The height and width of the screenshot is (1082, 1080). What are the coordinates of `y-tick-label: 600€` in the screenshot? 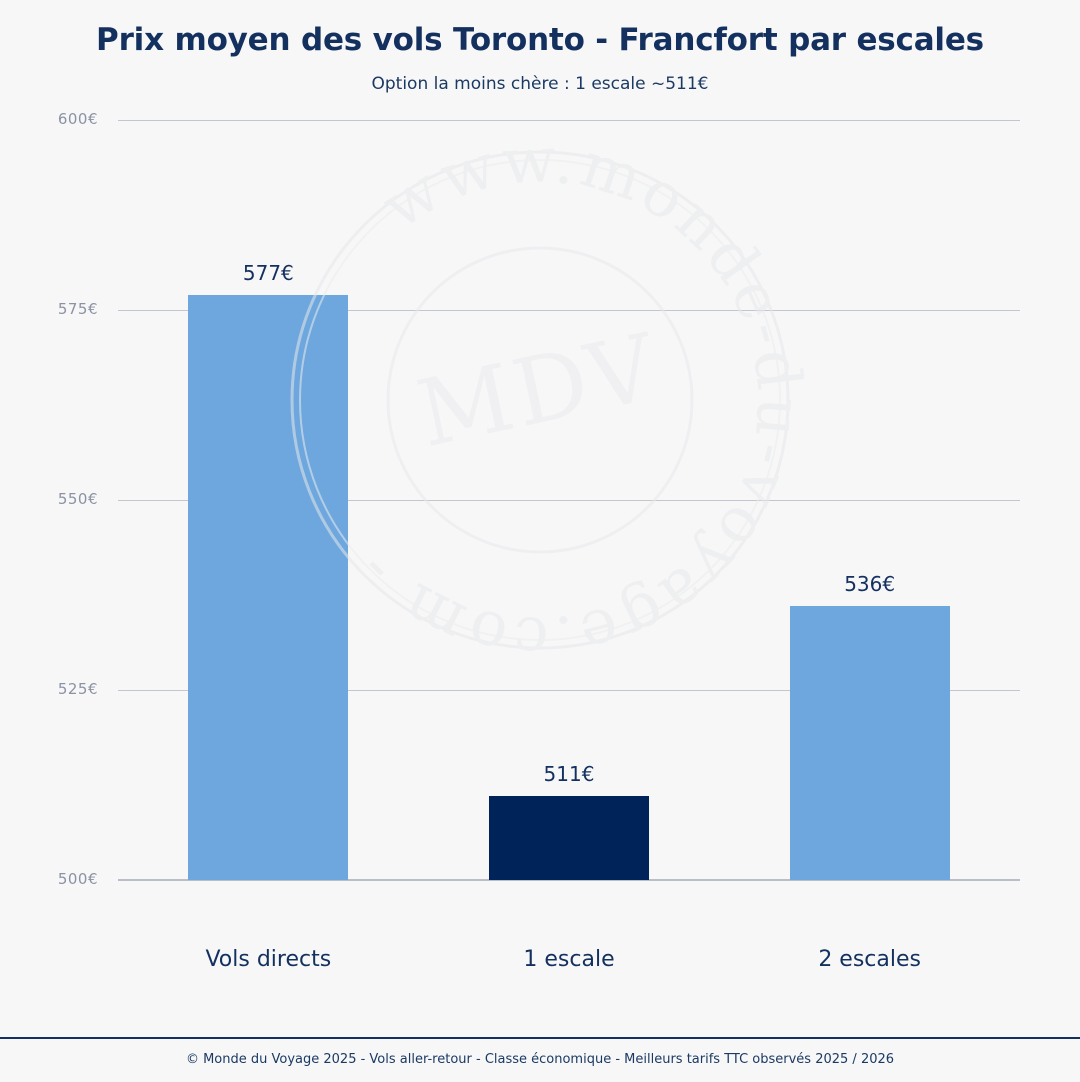 It's located at (77, 119).